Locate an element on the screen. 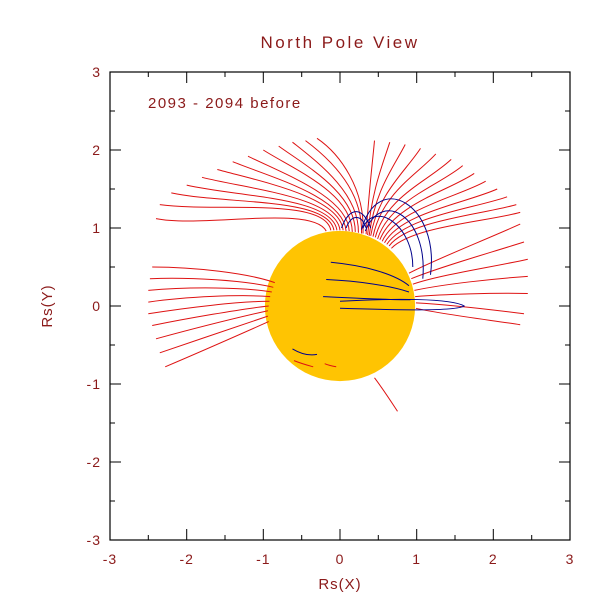 Image resolution: width=600 pixels, height=600 pixels. chart-annotation: 2093 - 2094 before is located at coordinates (225, 103).